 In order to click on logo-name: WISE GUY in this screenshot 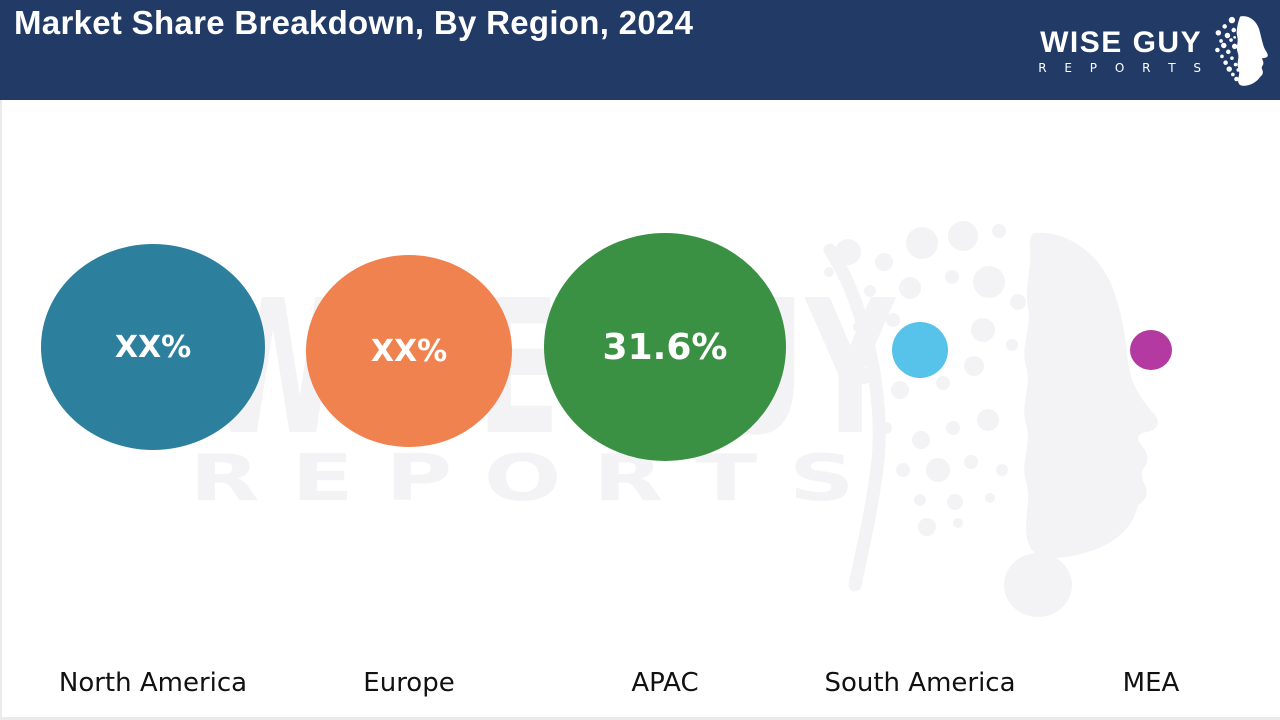, I will do `click(1121, 42)`.